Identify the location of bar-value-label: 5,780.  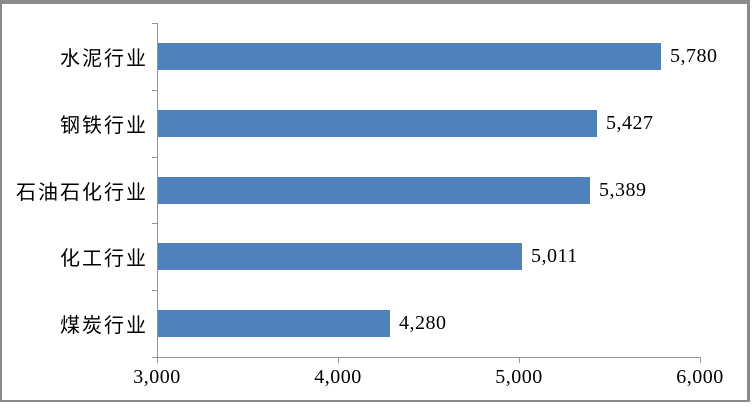
(694, 56).